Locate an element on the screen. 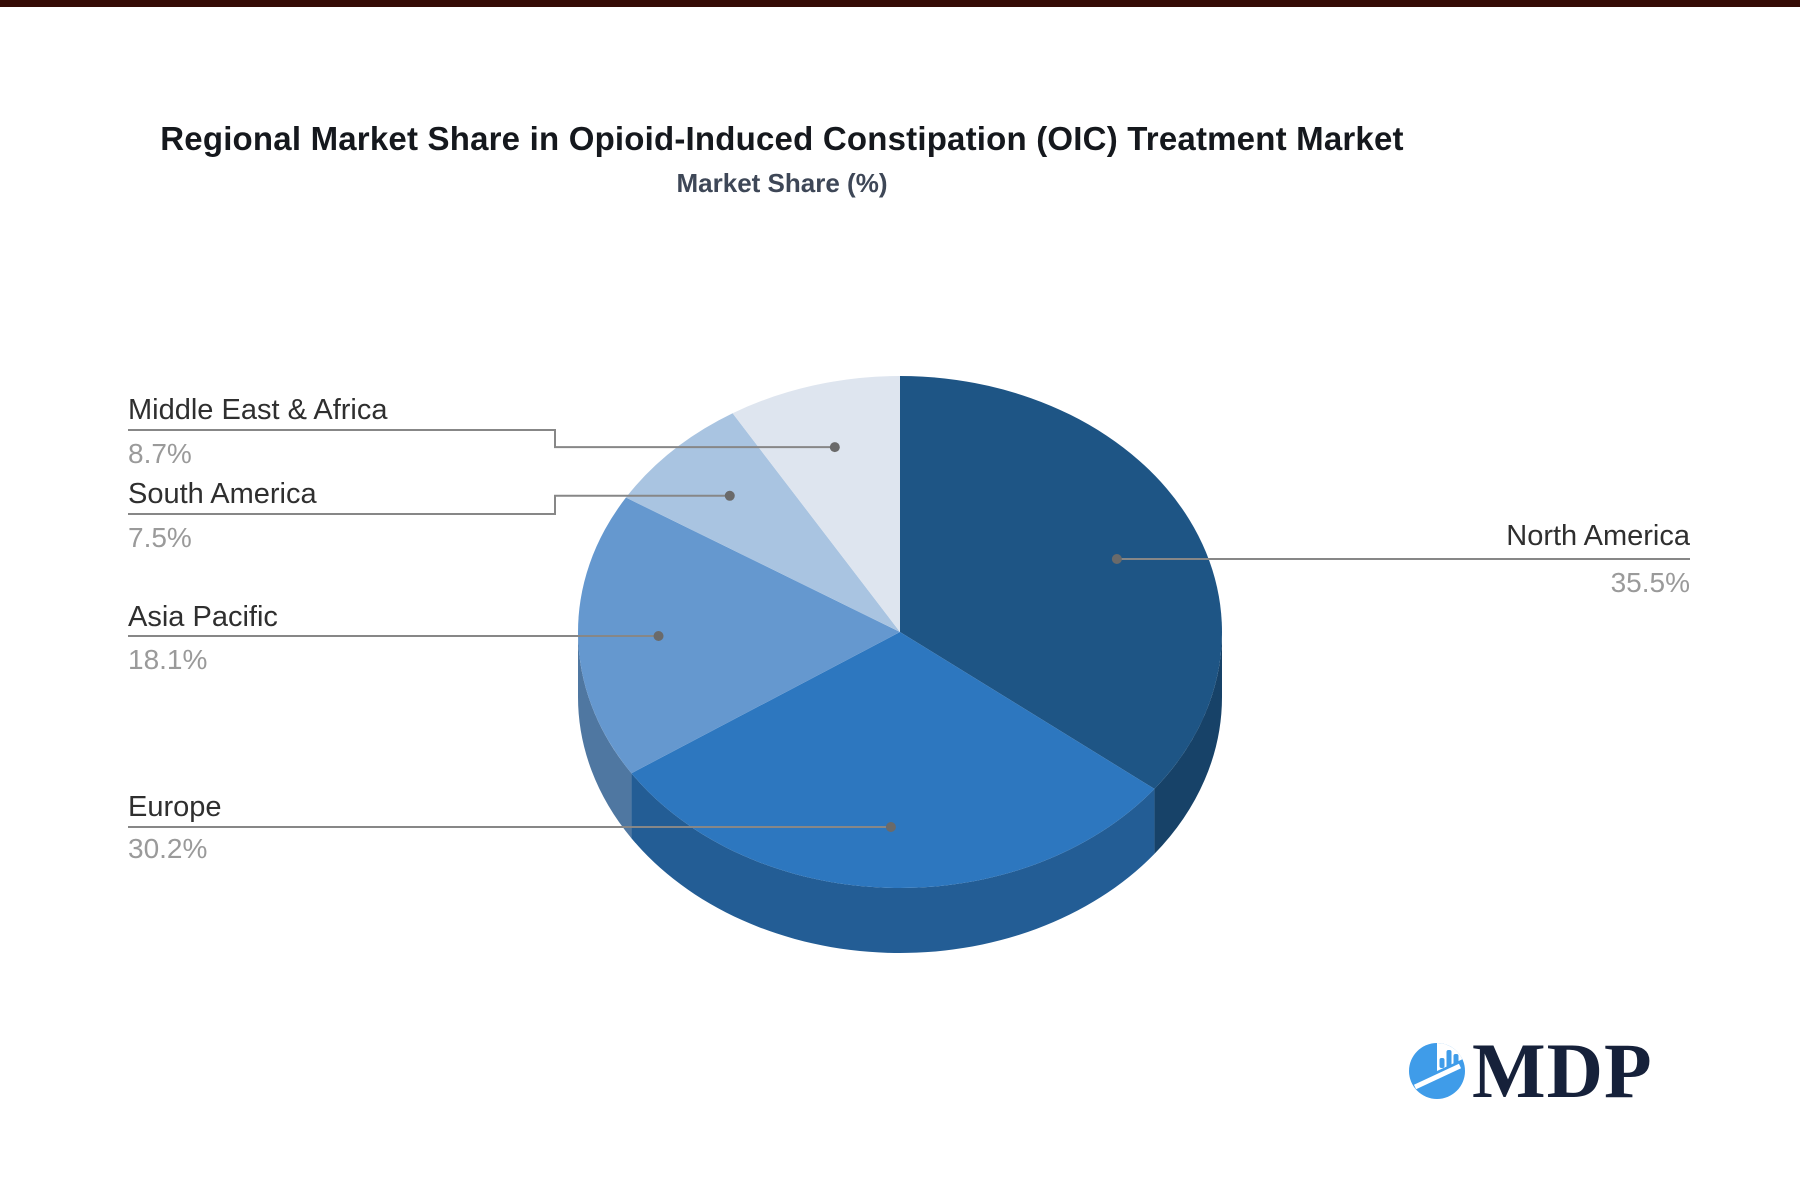  callout-dot-south-america is located at coordinates (729, 495).